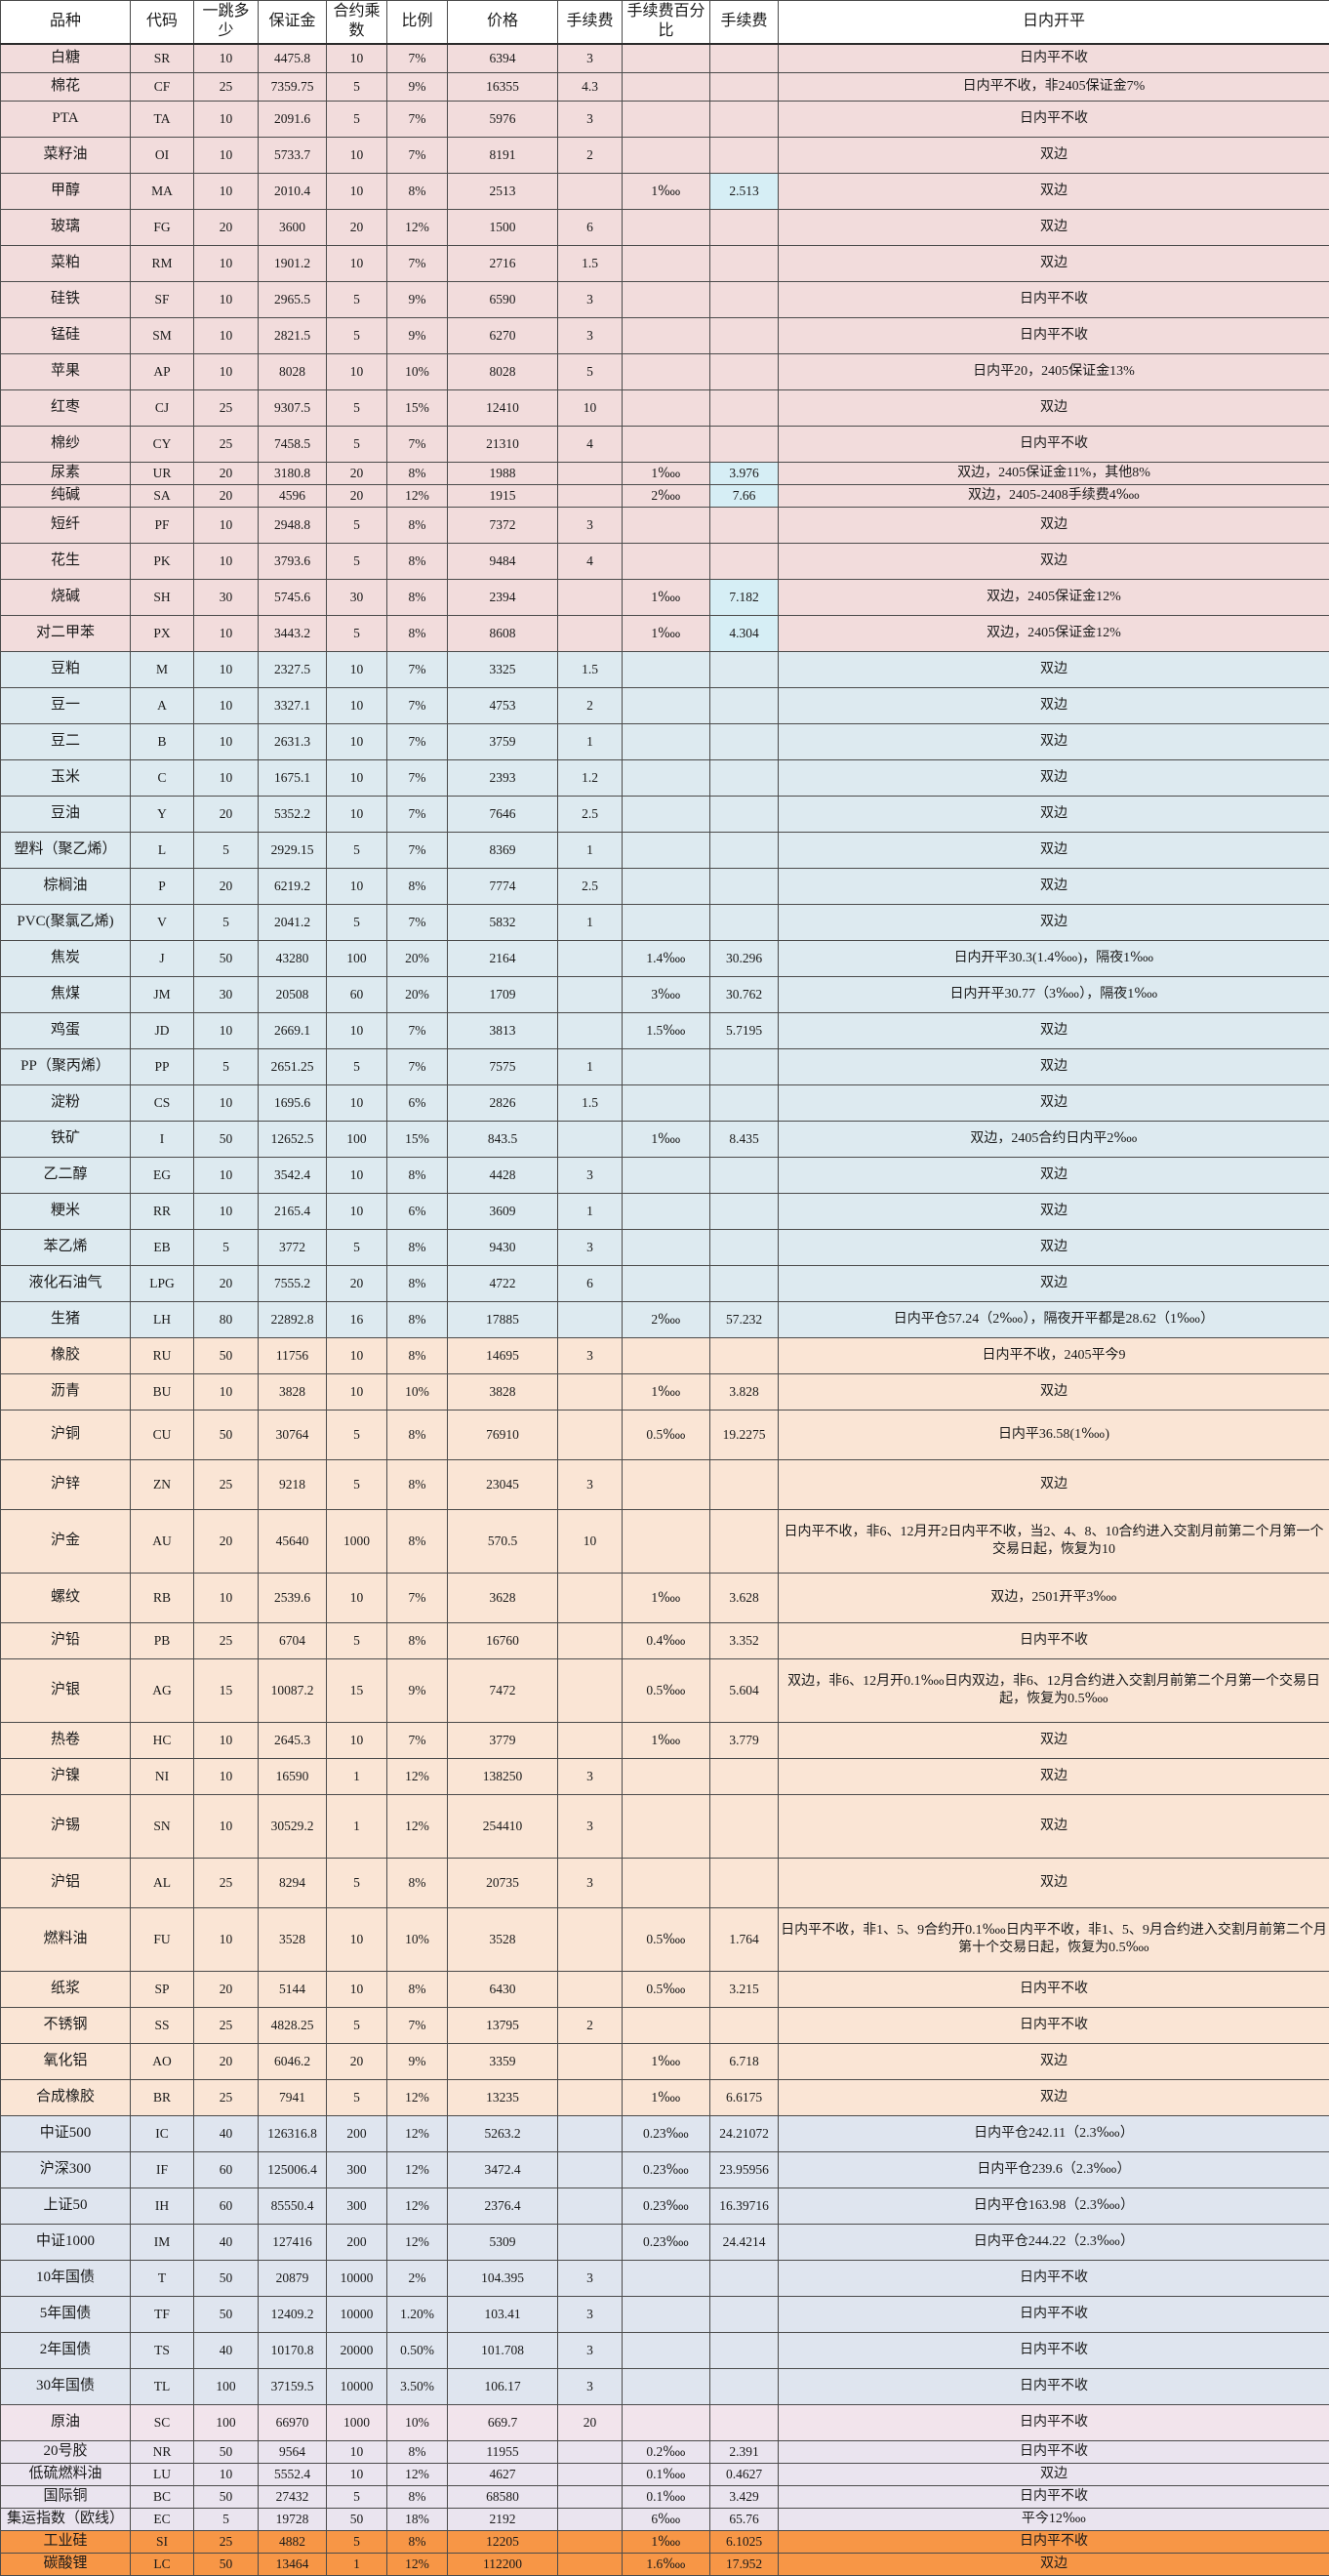 This screenshot has width=1329, height=2576. What do you see at coordinates (591, 407) in the screenshot?
I see `cell-fee: 10` at bounding box center [591, 407].